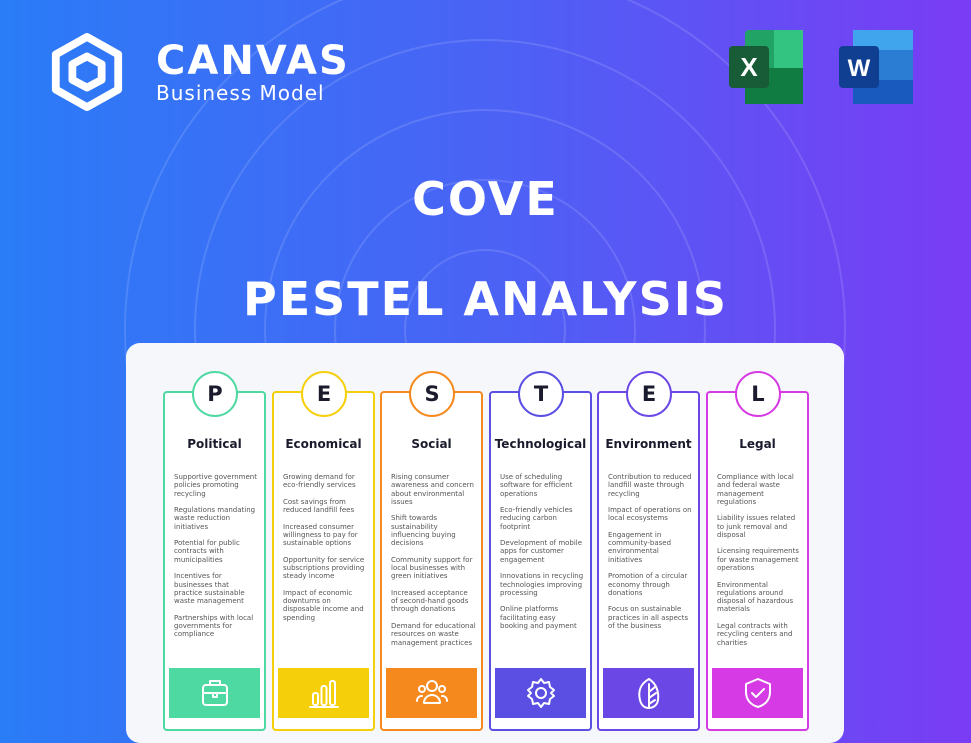 This screenshot has height=743, width=971. Describe the element at coordinates (240, 93) in the screenshot. I see `brand-tagline: Business Model` at that location.